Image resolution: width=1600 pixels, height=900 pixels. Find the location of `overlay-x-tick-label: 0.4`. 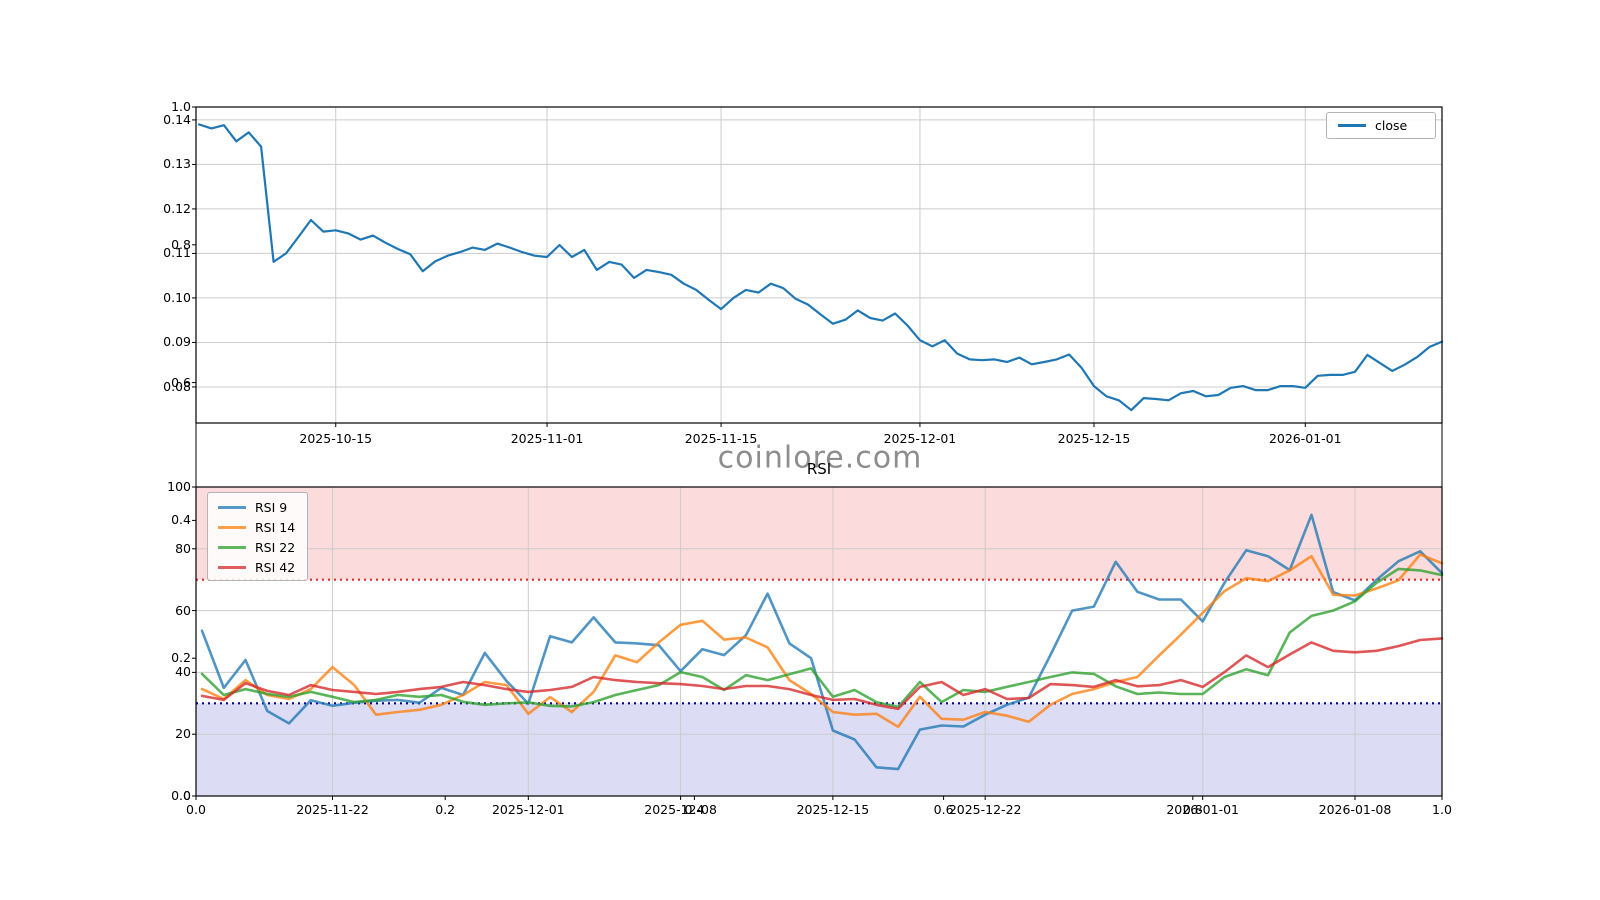

overlay-x-tick-label: 0.4 is located at coordinates (694, 809).